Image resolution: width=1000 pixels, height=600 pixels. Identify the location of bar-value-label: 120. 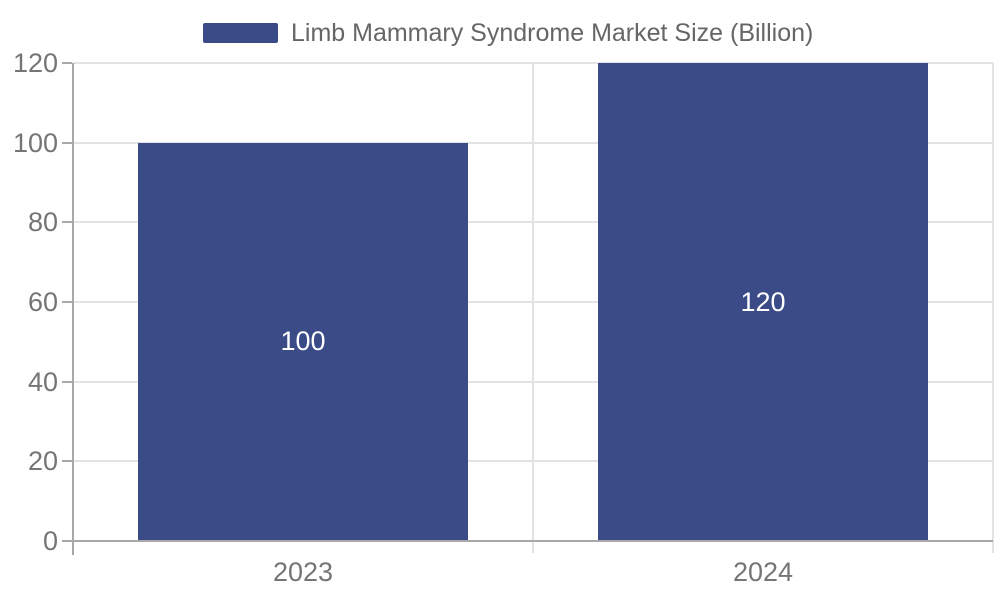
(763, 301).